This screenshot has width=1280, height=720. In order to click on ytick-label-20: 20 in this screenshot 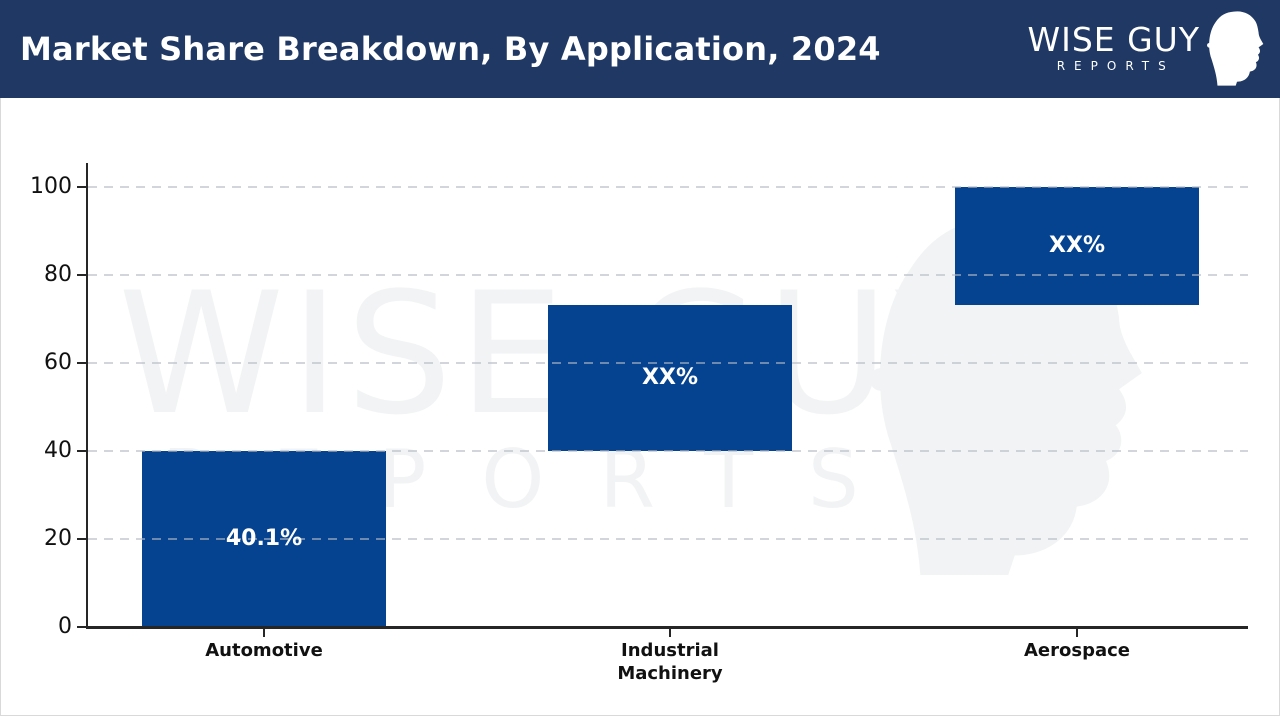, I will do `click(58, 538)`.